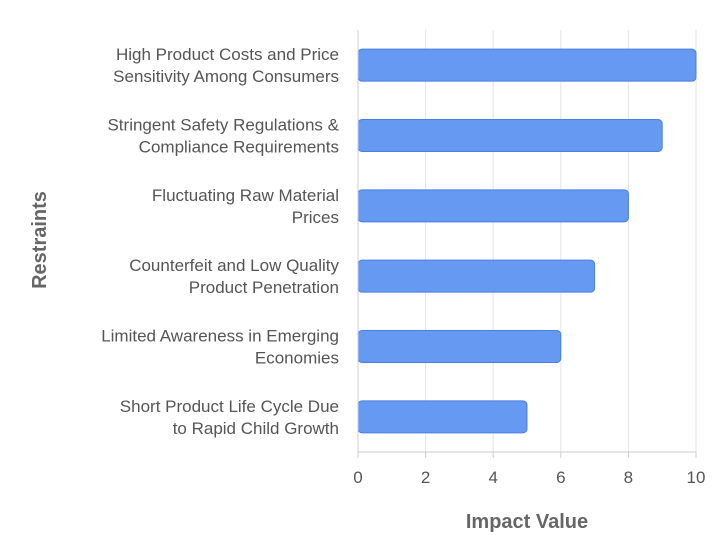 This screenshot has height=550, width=715. What do you see at coordinates (357, 477) in the screenshot?
I see `x-tick-label: 0` at bounding box center [357, 477].